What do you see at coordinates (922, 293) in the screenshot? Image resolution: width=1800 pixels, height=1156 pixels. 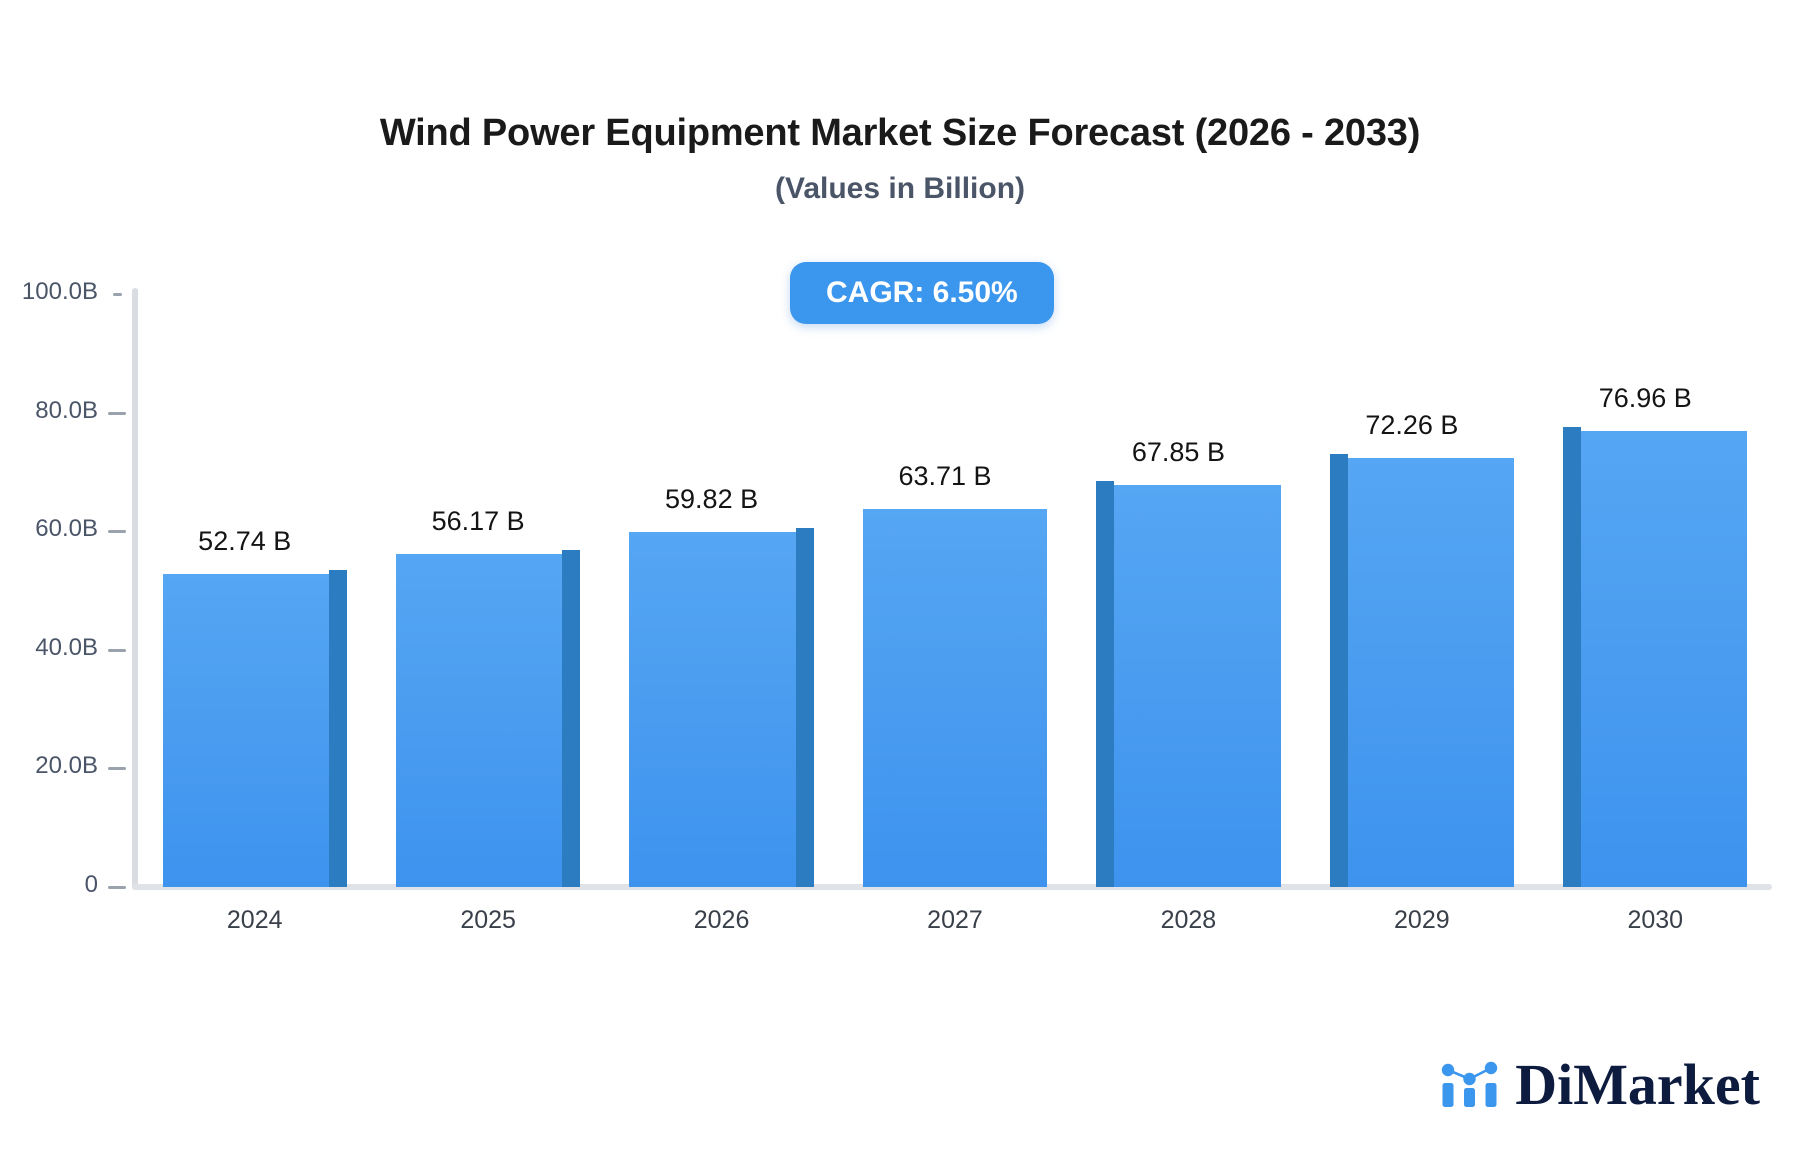 I see `cagr-badge: CAGR: 6.50%` at bounding box center [922, 293].